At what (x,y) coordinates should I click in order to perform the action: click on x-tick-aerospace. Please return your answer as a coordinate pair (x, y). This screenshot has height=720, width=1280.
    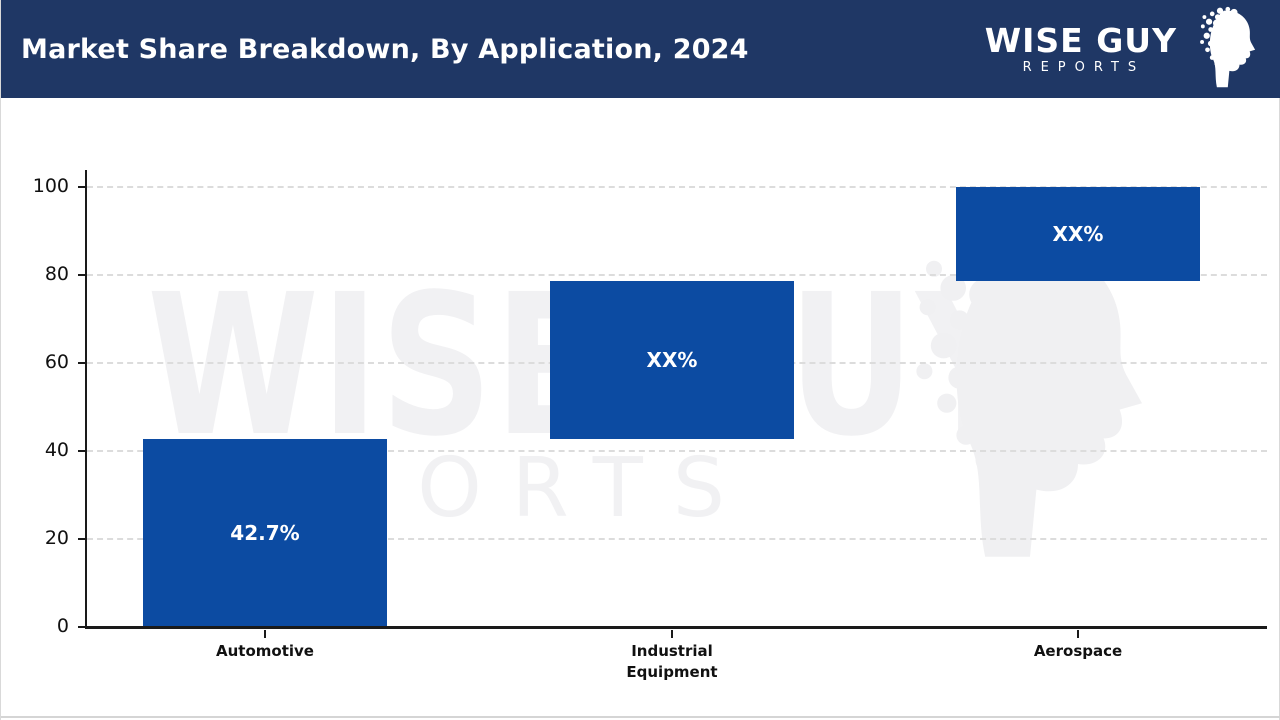
    Looking at the image, I should click on (1078, 634).